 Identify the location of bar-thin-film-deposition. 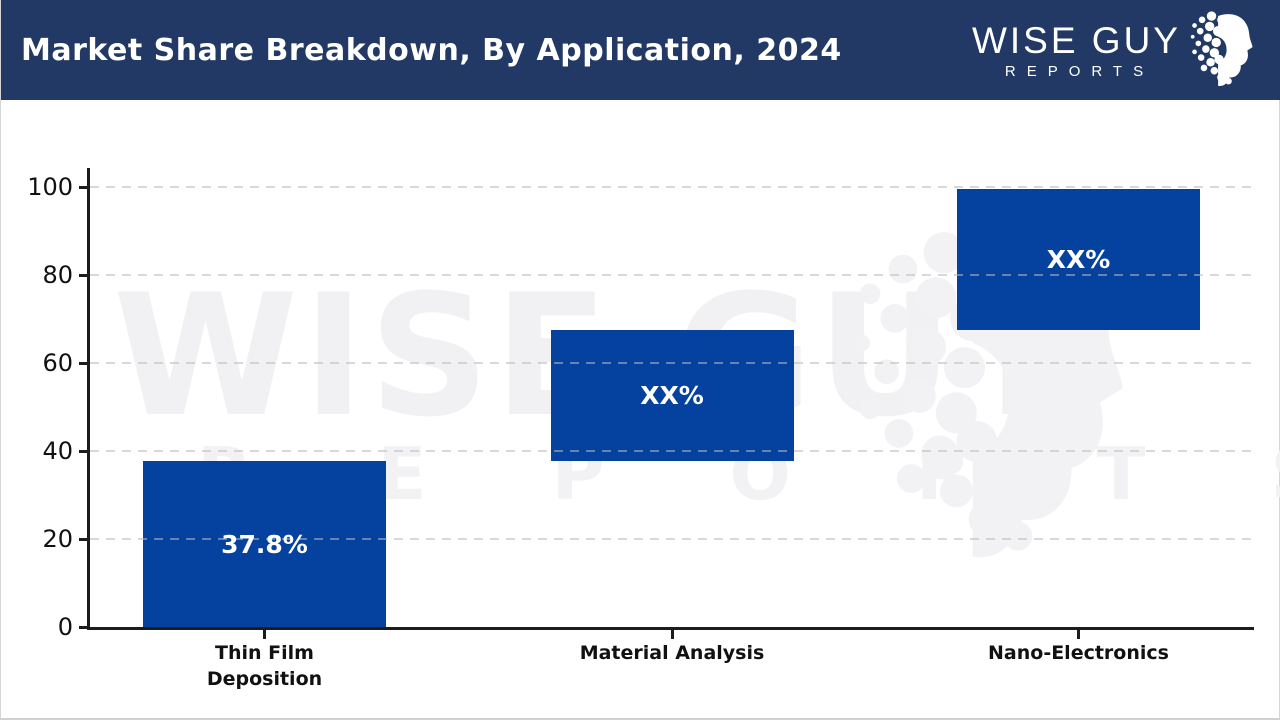
(264, 543).